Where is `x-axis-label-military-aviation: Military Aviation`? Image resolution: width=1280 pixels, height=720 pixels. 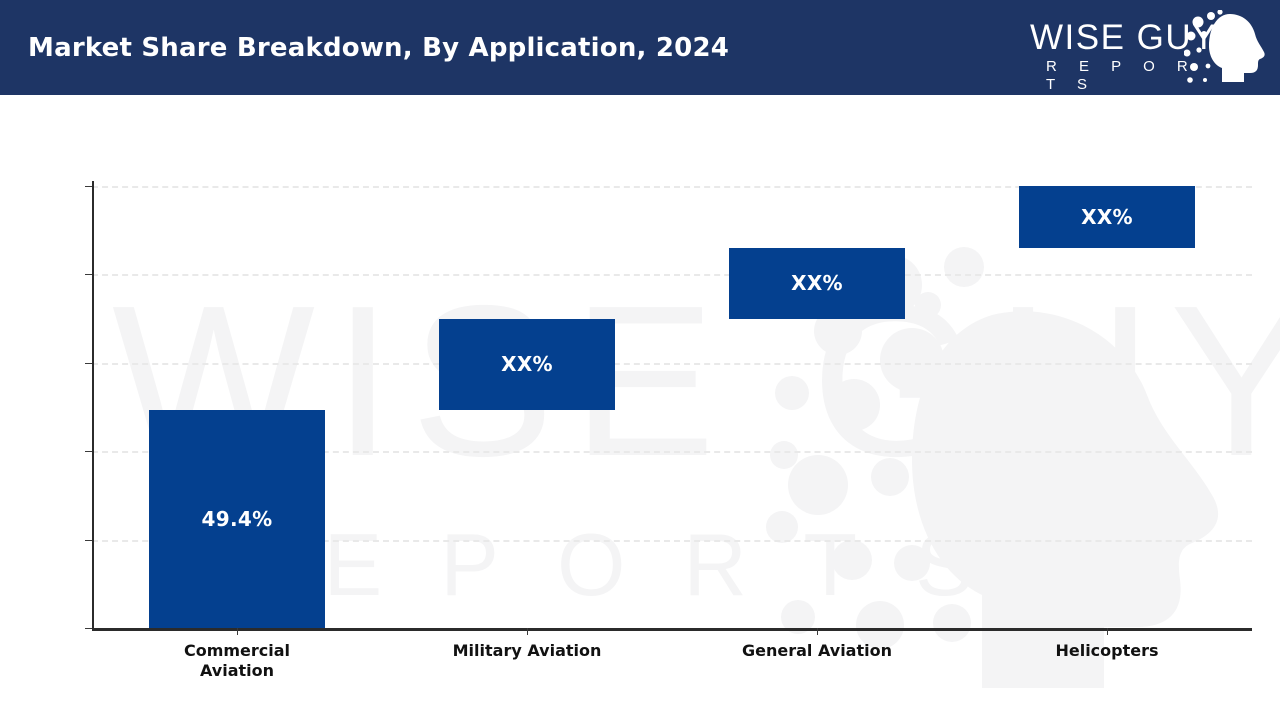
x-axis-label-military-aviation: Military Aviation is located at coordinates (527, 651).